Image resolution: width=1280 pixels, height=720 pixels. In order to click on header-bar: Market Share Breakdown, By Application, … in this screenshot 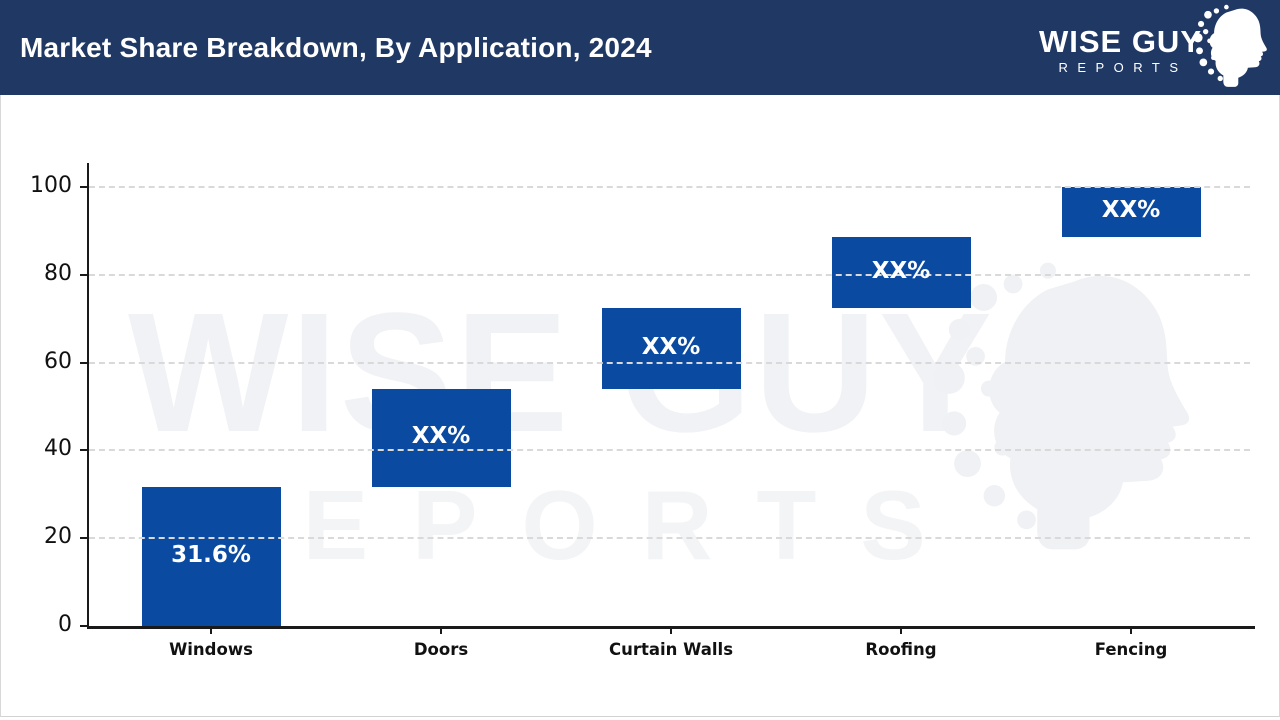, I will do `click(640, 47)`.